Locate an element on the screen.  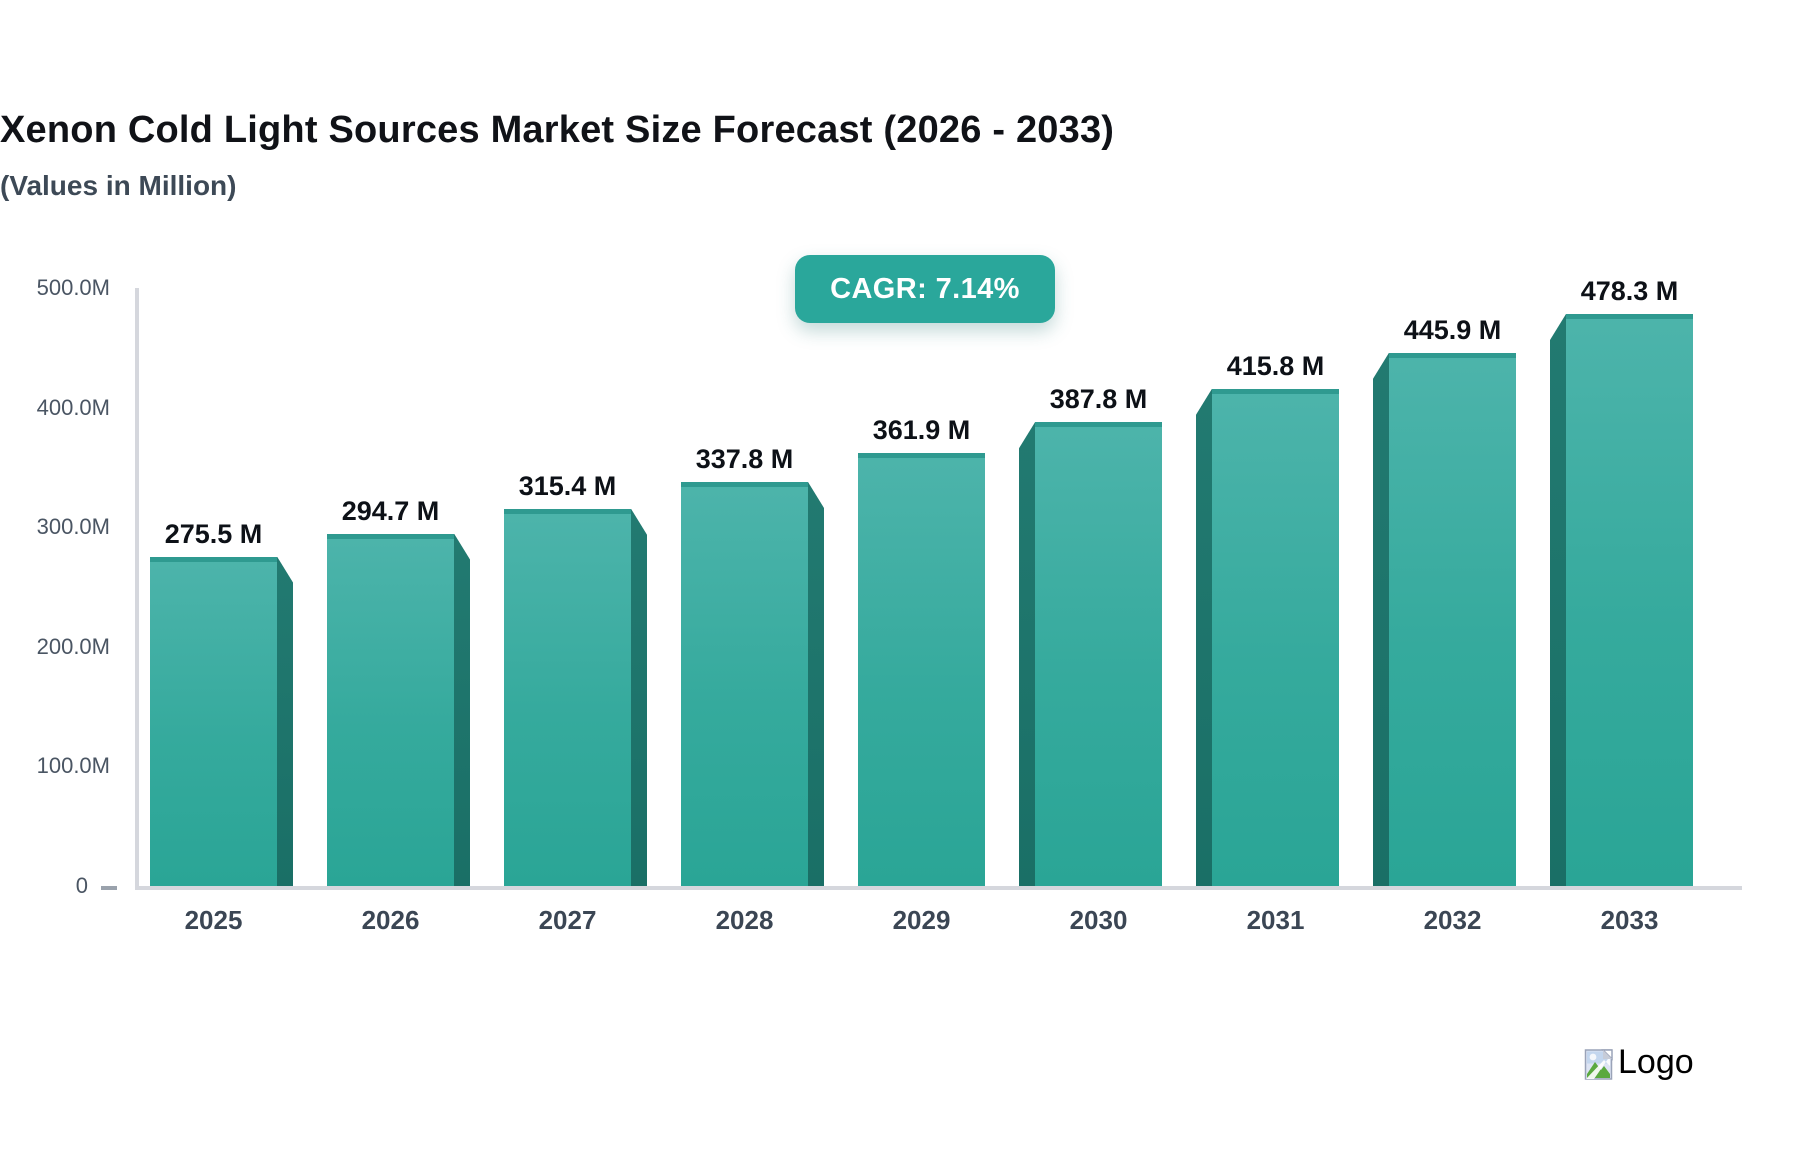
bar-lid-2031 is located at coordinates (1275, 391).